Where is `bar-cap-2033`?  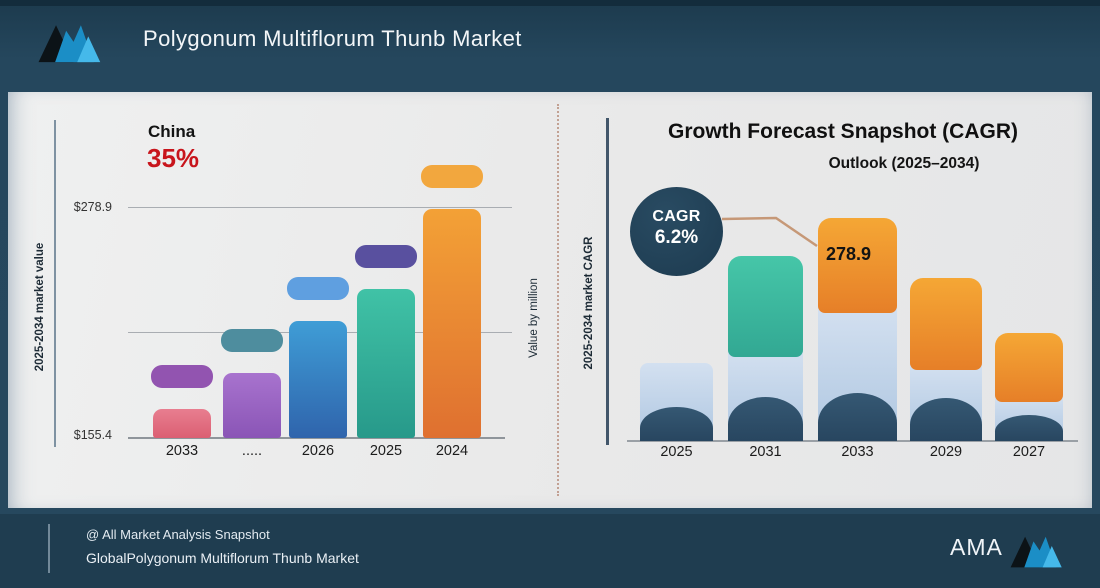
bar-cap-2033 is located at coordinates (182, 376).